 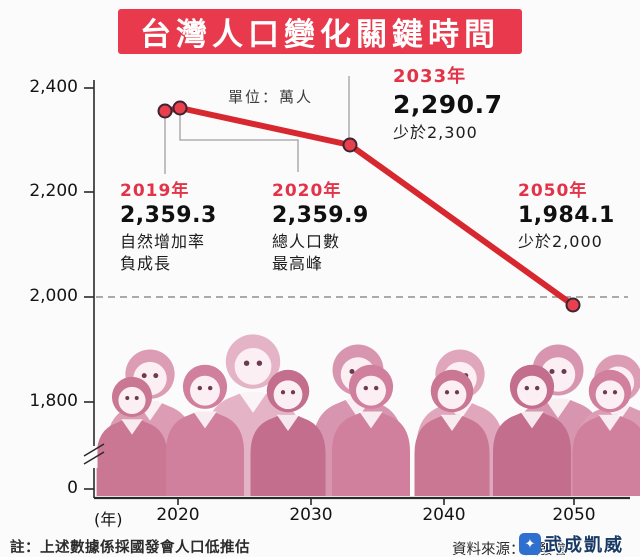 I want to click on y-axis-break-icon, so click(x=94, y=455).